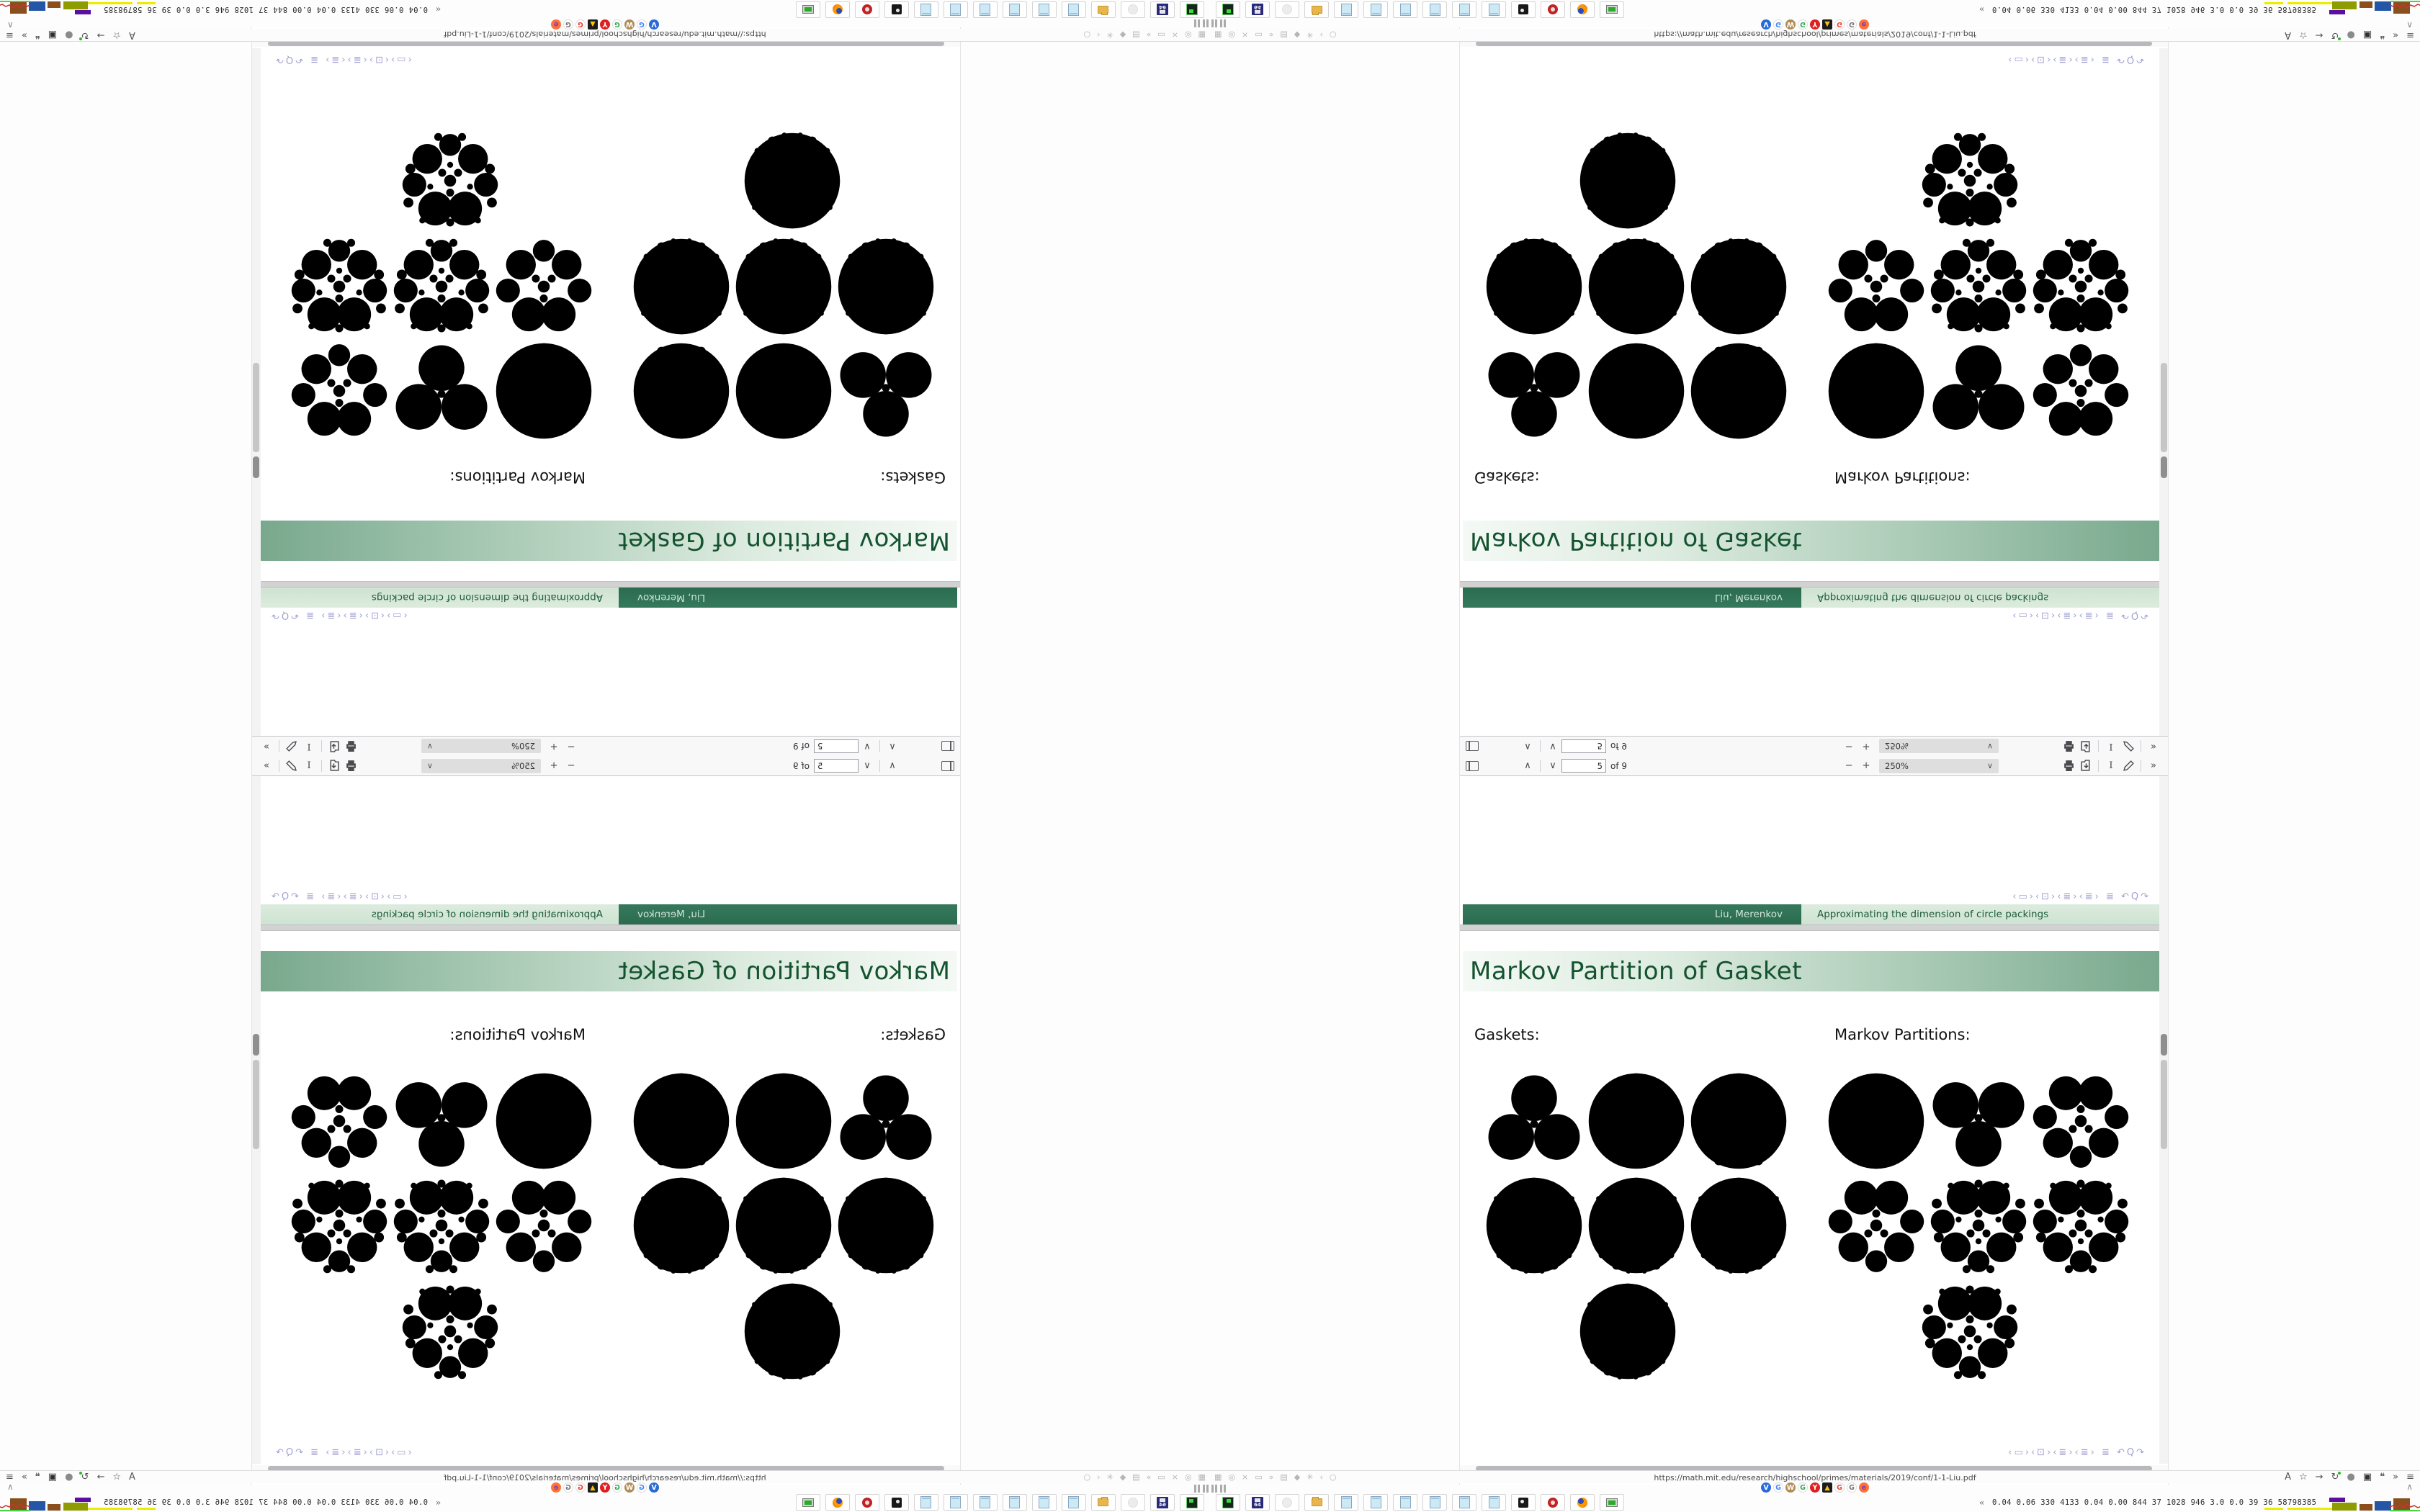  Describe the element at coordinates (24, 1477) in the screenshot. I see `overflow-icon: »` at that location.